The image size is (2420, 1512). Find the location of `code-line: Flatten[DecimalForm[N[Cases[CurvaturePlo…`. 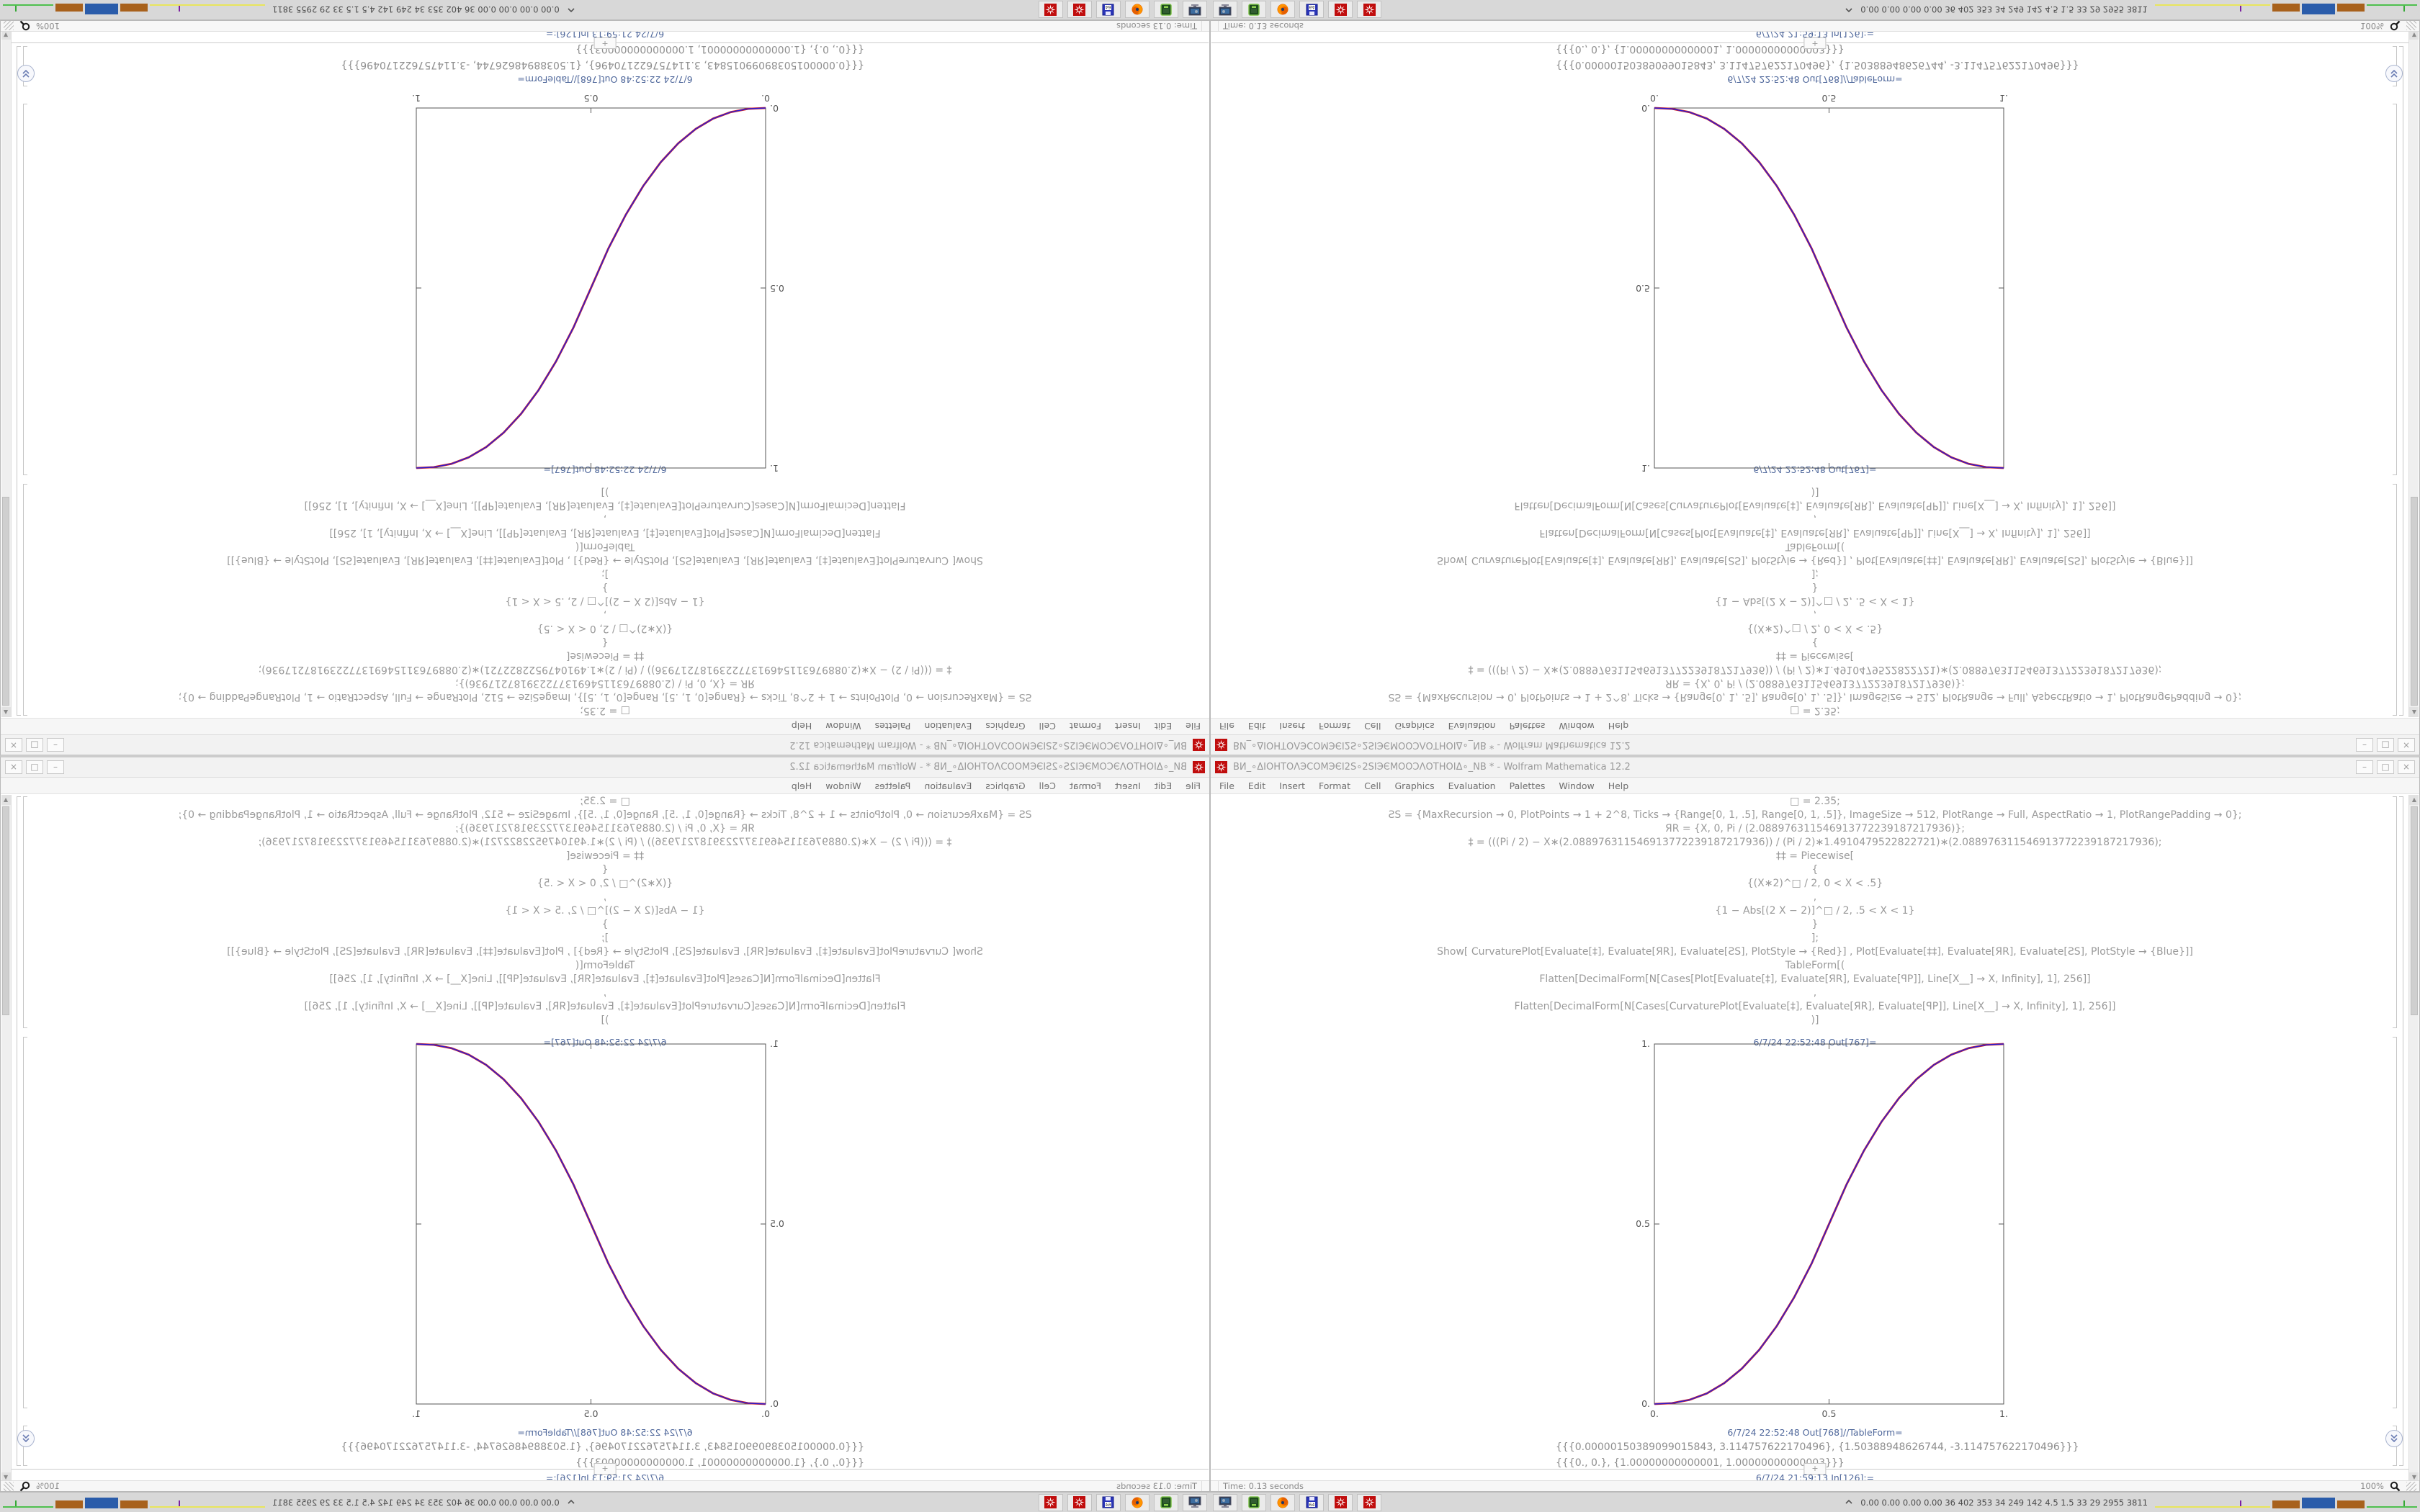

code-line: Flatten[DecimalForm[N[Cases[CurvaturePlo… is located at coordinates (605, 505).